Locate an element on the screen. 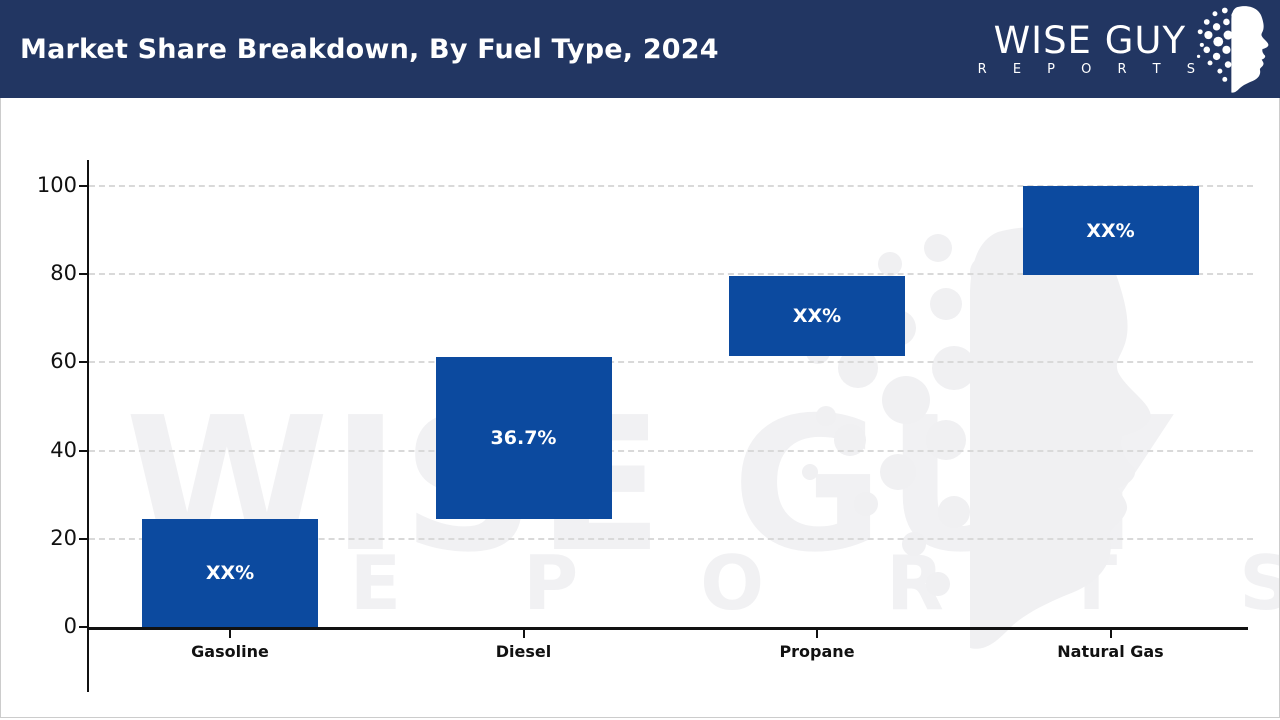 The width and height of the screenshot is (1280, 720). x-tick-label: Natural Gas is located at coordinates (1110, 651).